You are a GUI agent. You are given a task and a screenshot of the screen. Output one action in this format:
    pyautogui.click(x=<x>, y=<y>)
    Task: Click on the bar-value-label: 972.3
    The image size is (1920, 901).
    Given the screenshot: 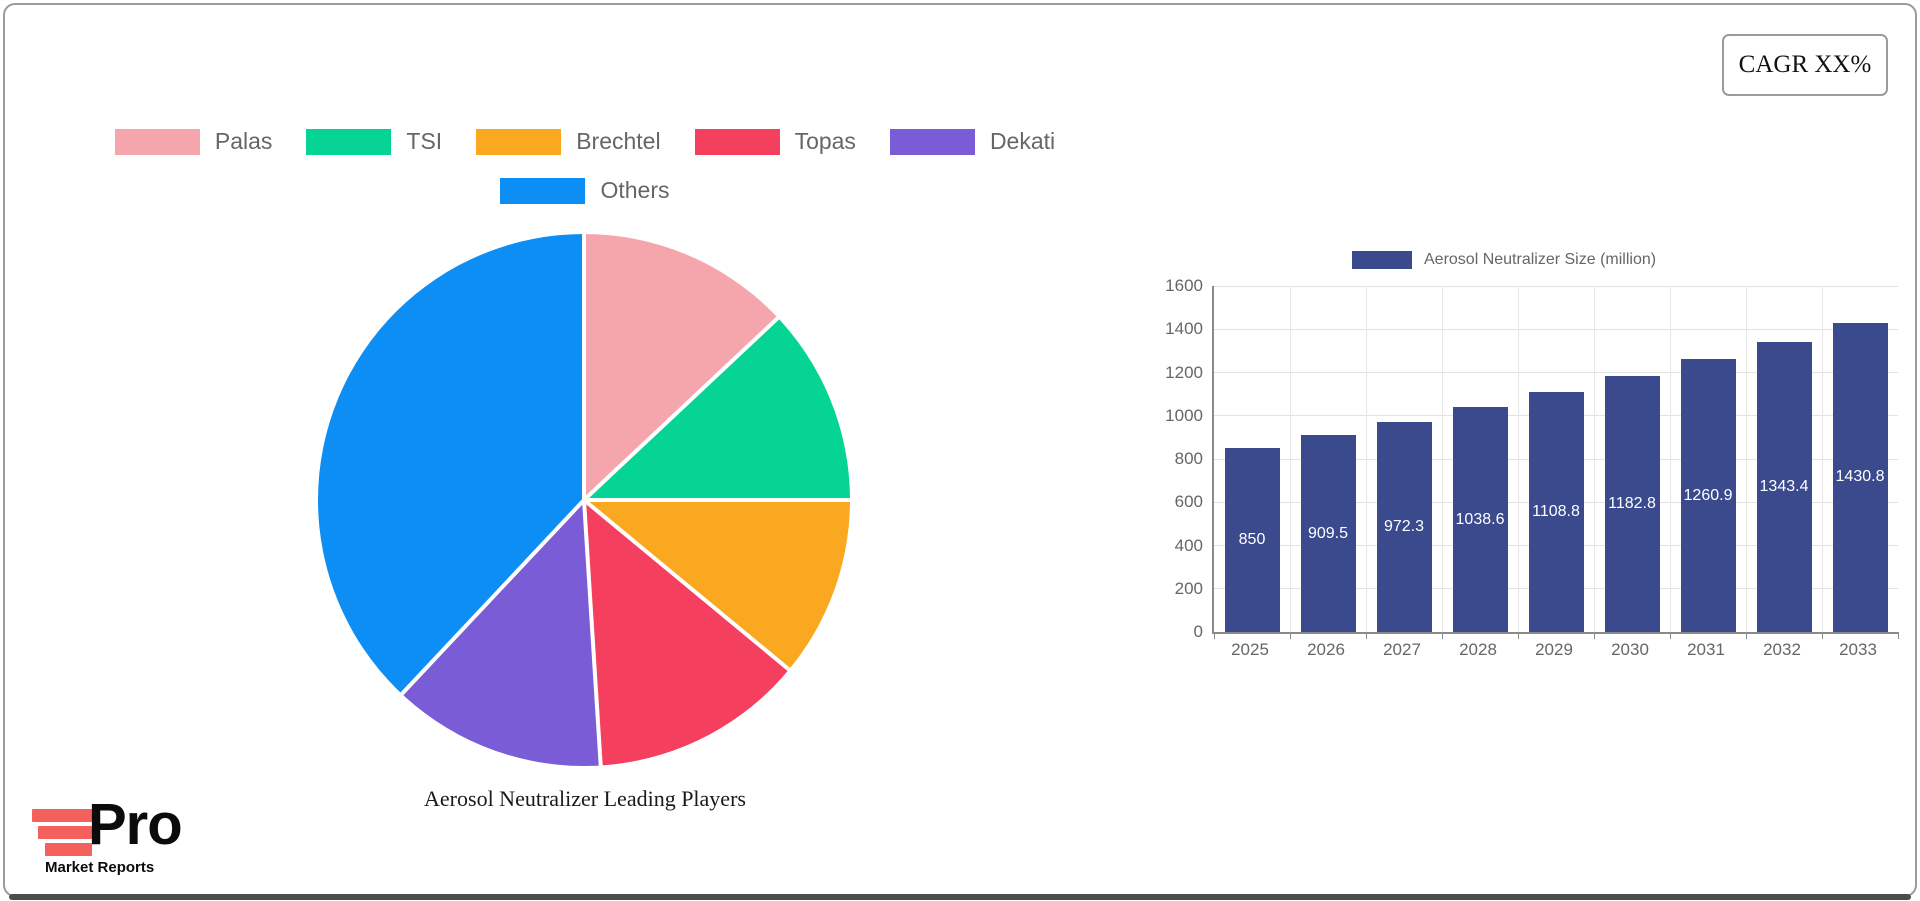 What is the action you would take?
    pyautogui.click(x=1404, y=526)
    